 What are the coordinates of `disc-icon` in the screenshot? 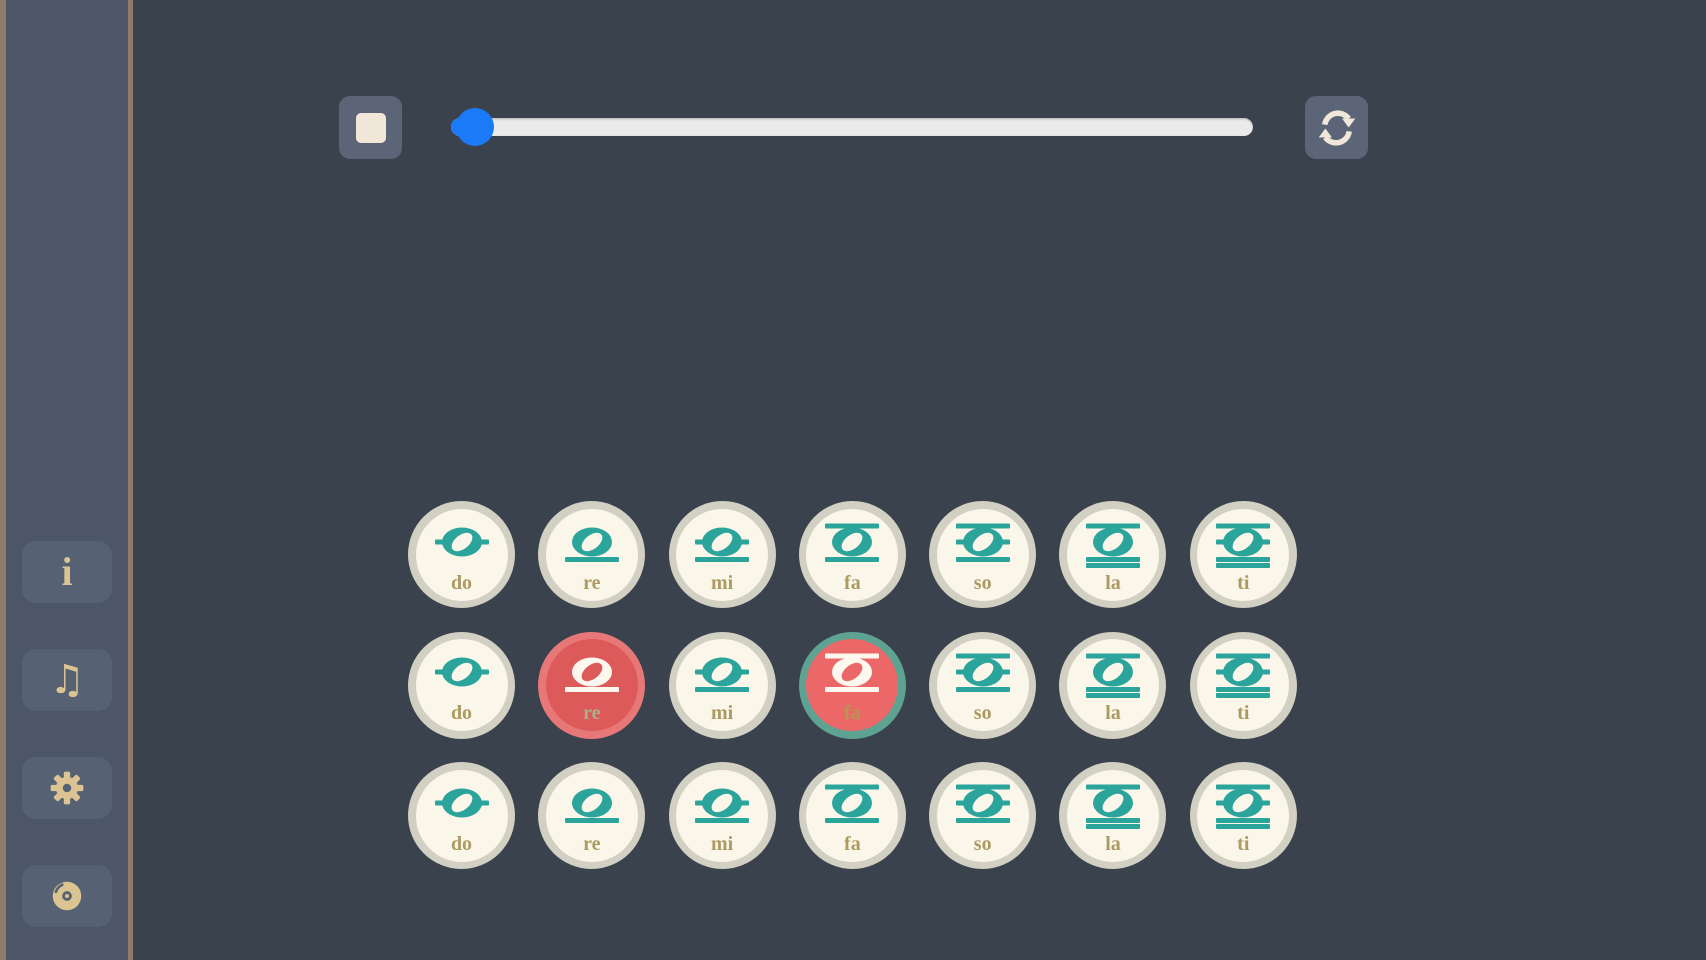 It's located at (67, 896).